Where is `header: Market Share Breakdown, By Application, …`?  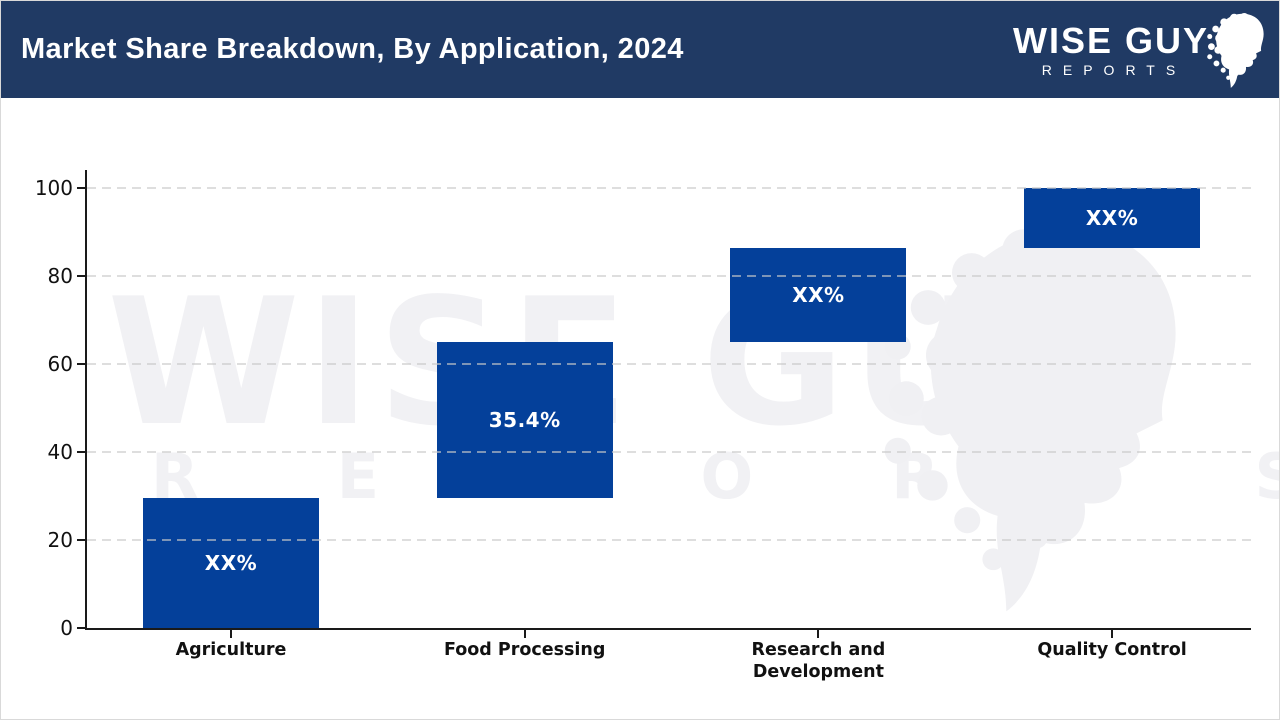
header: Market Share Breakdown, By Application, … is located at coordinates (640, 49).